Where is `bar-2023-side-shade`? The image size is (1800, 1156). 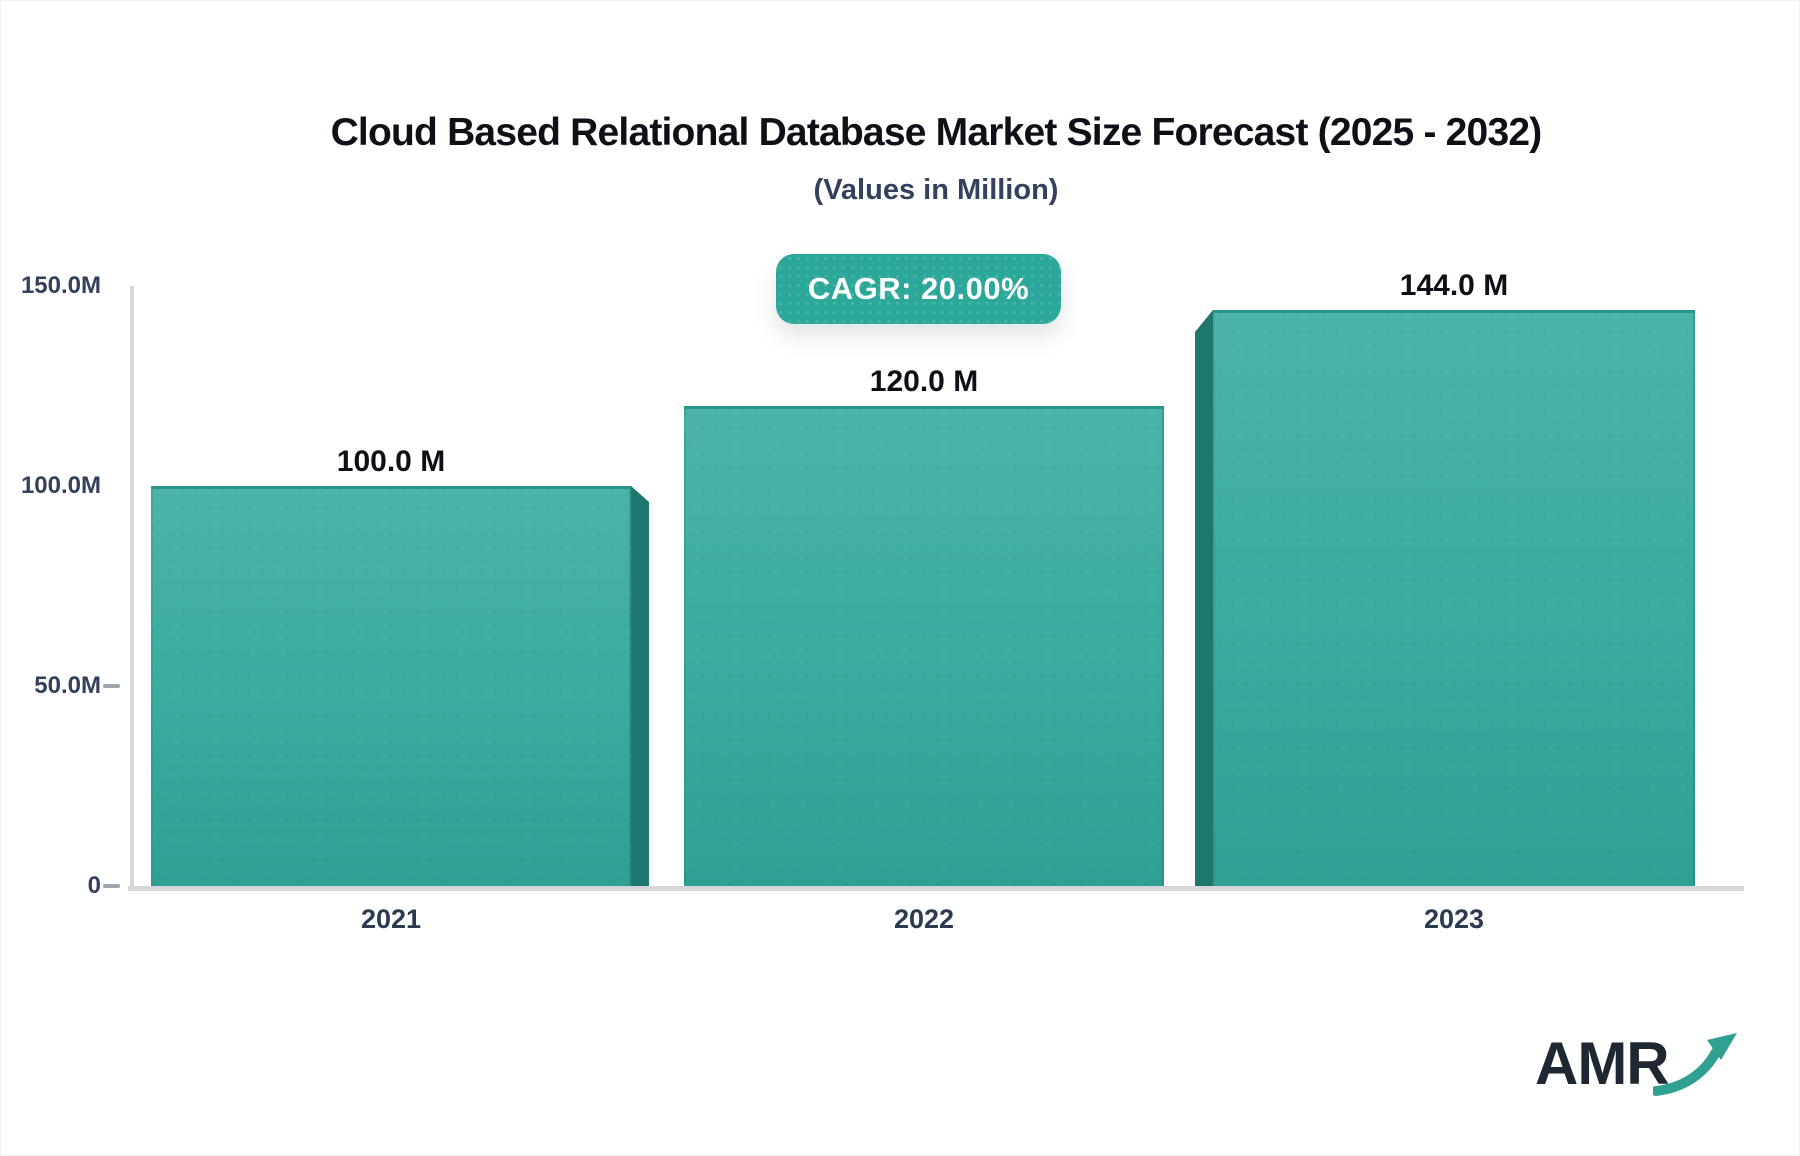 bar-2023-side-shade is located at coordinates (1204, 598).